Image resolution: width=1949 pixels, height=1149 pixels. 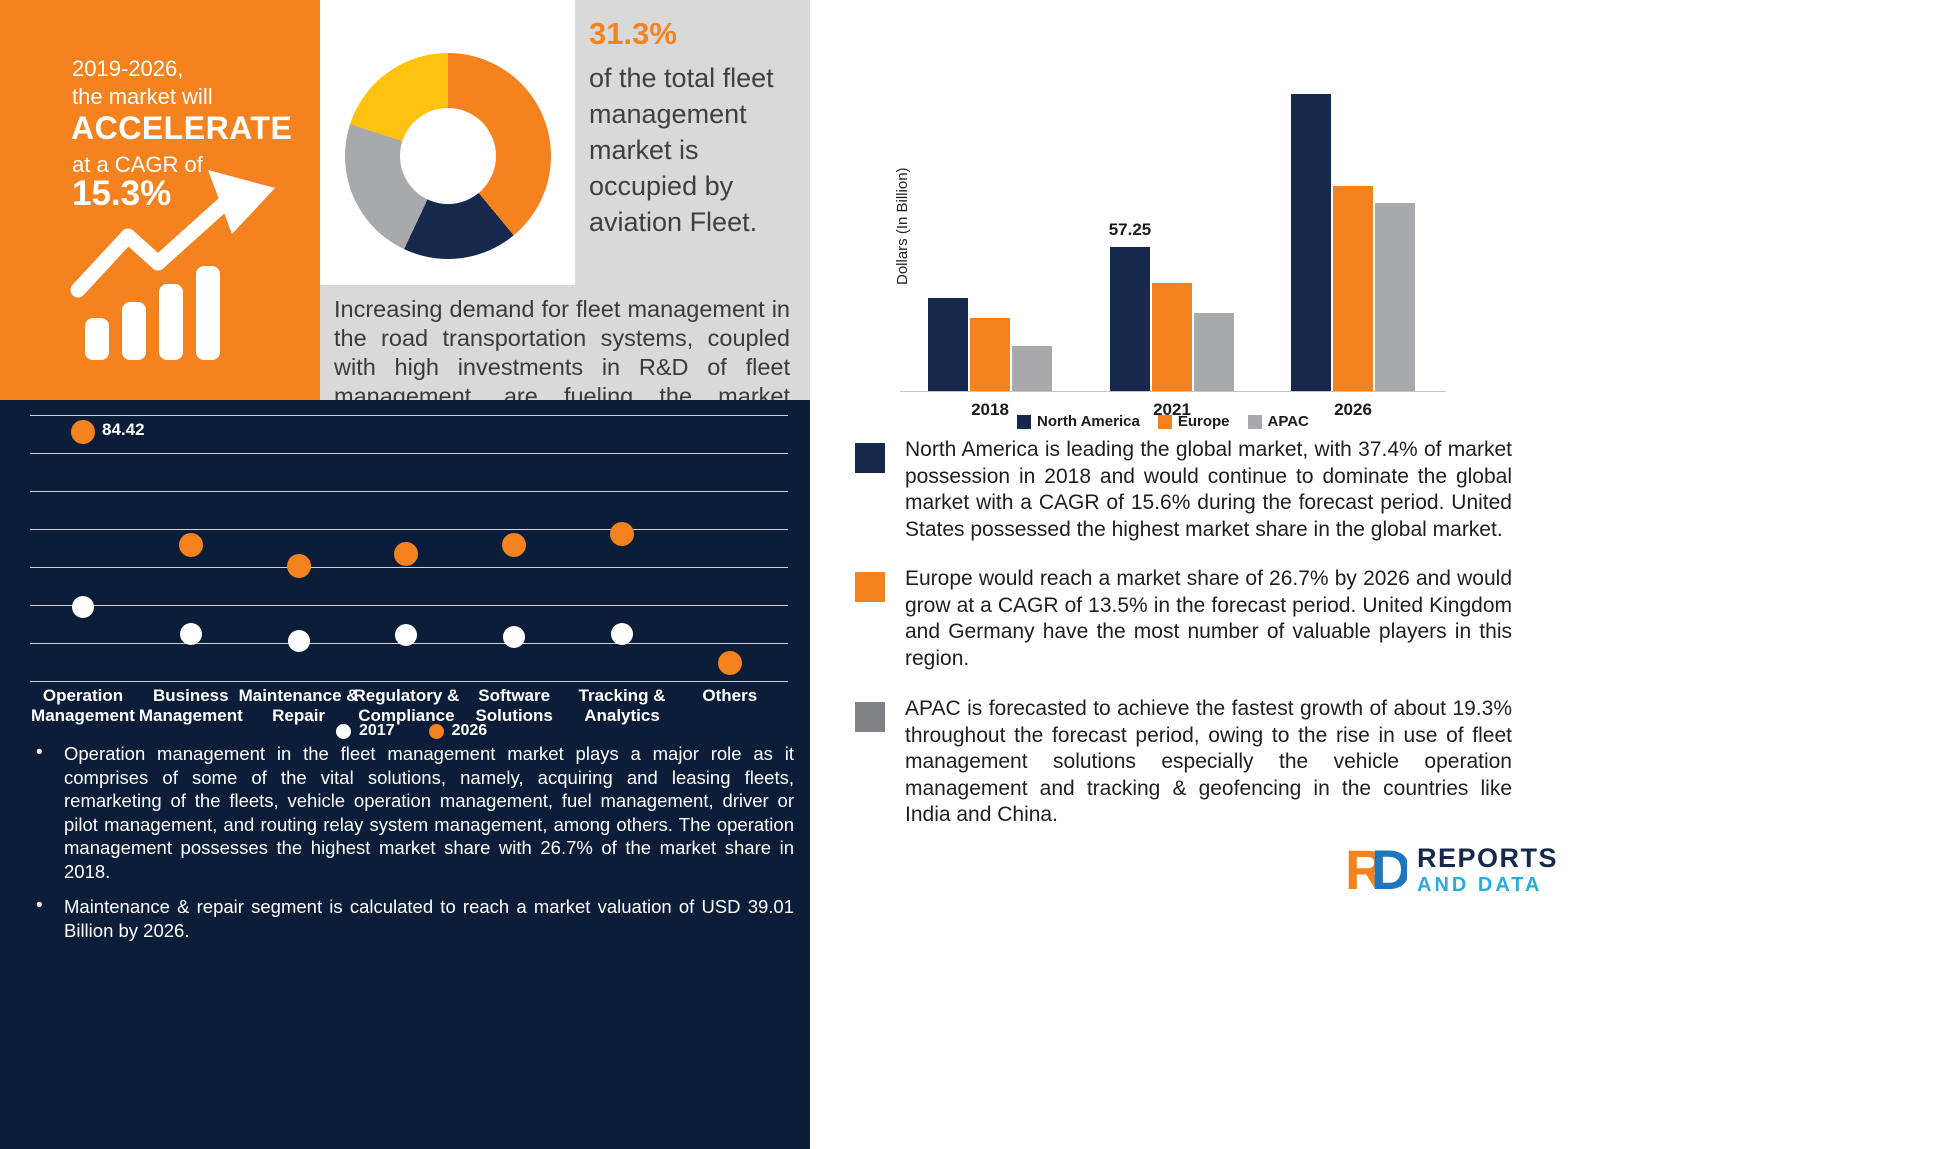 I want to click on category-label: Regulatory & Compliance, so click(x=406, y=705).